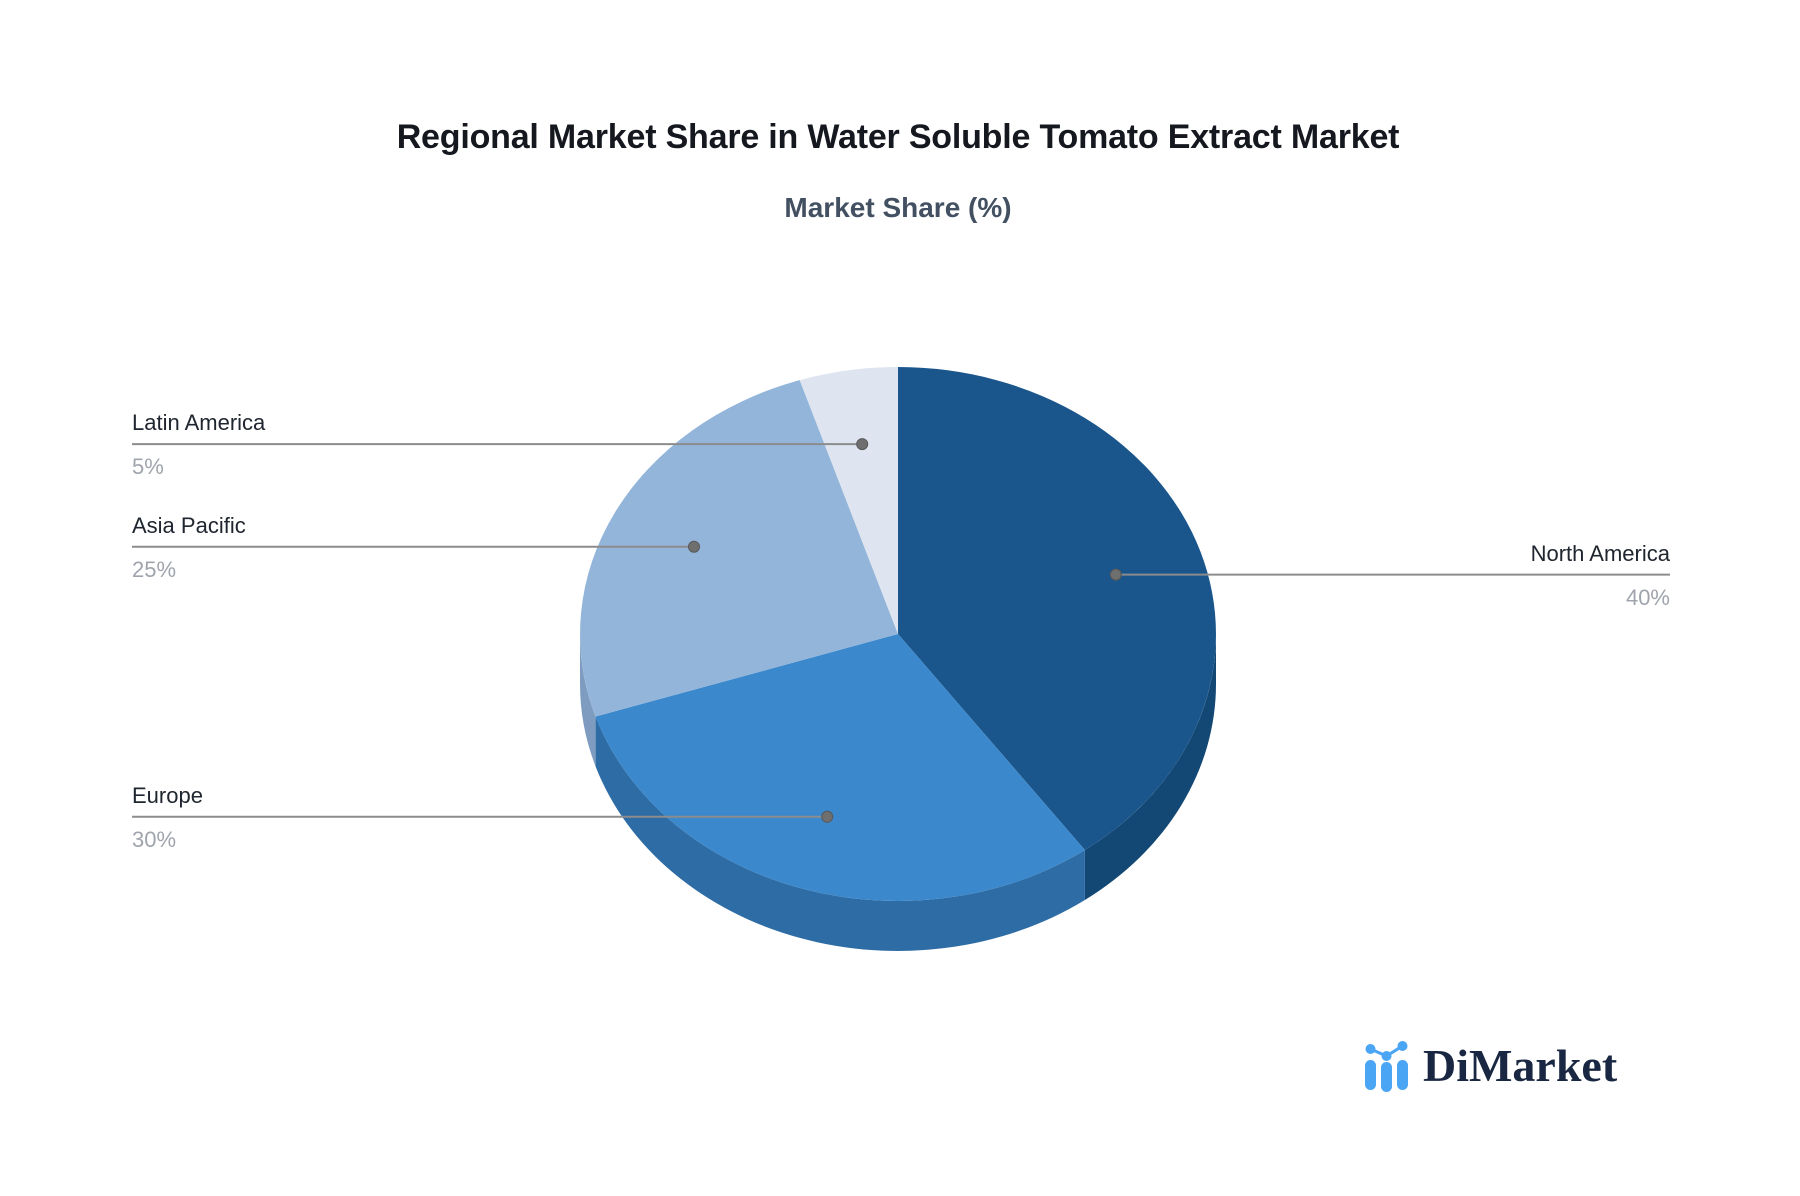 Image resolution: width=1800 pixels, height=1196 pixels. Describe the element at coordinates (848, 500) in the screenshot. I see `pie-slice-latin-america` at that location.